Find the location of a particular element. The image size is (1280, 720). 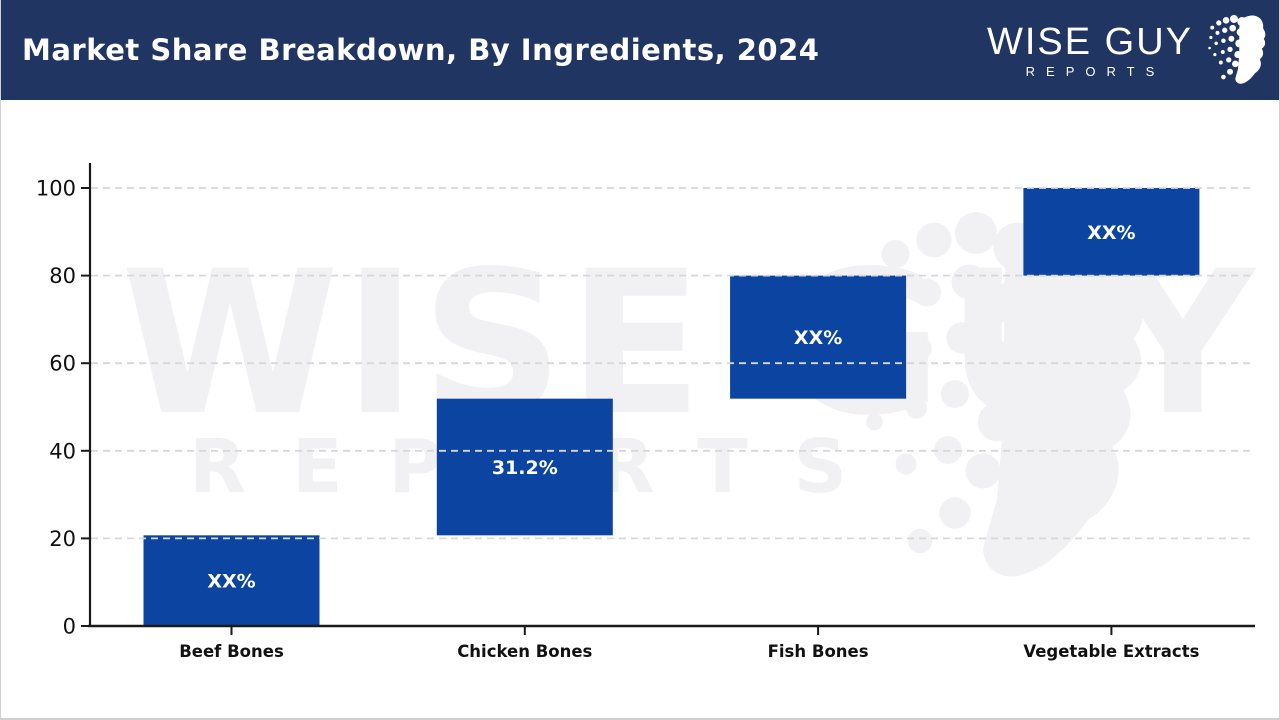

bar-value-label-4: XX% is located at coordinates (1111, 233).